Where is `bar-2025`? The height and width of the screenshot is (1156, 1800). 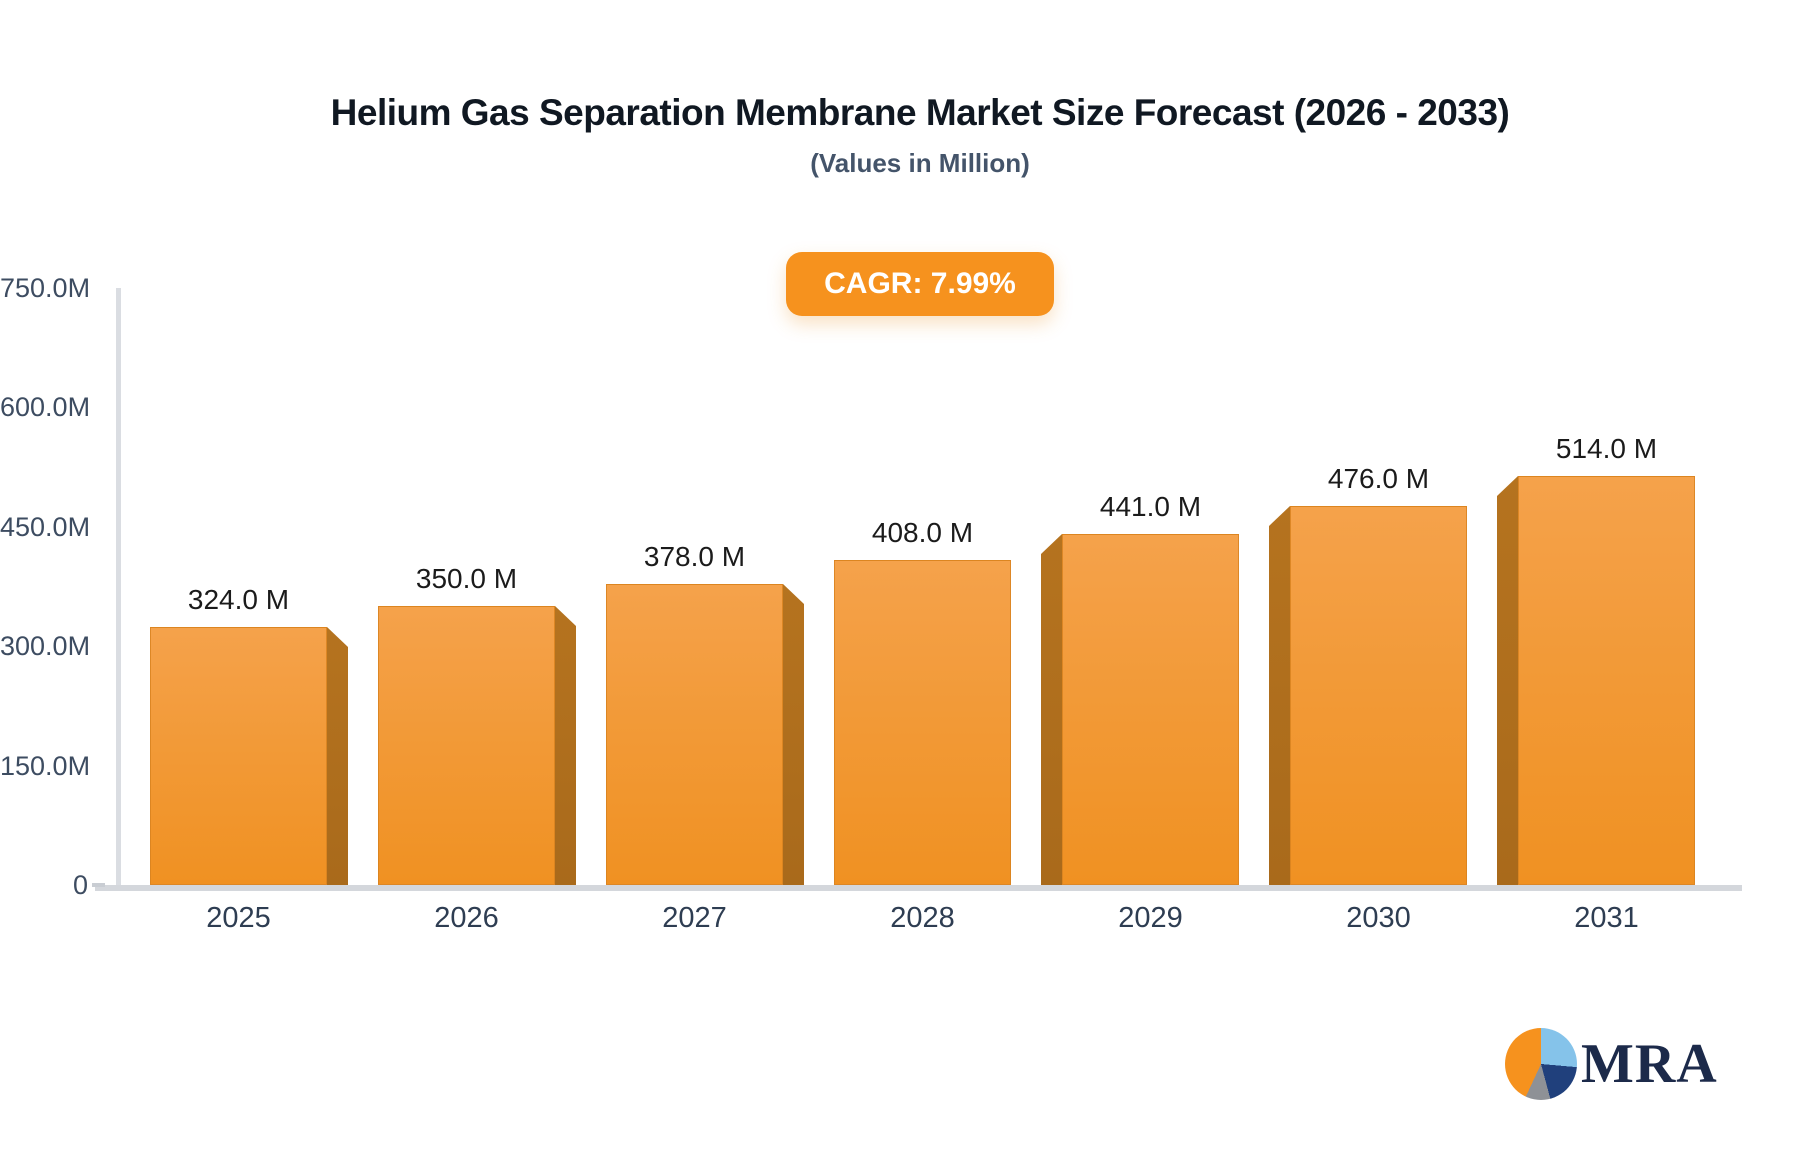
bar-2025 is located at coordinates (238, 756).